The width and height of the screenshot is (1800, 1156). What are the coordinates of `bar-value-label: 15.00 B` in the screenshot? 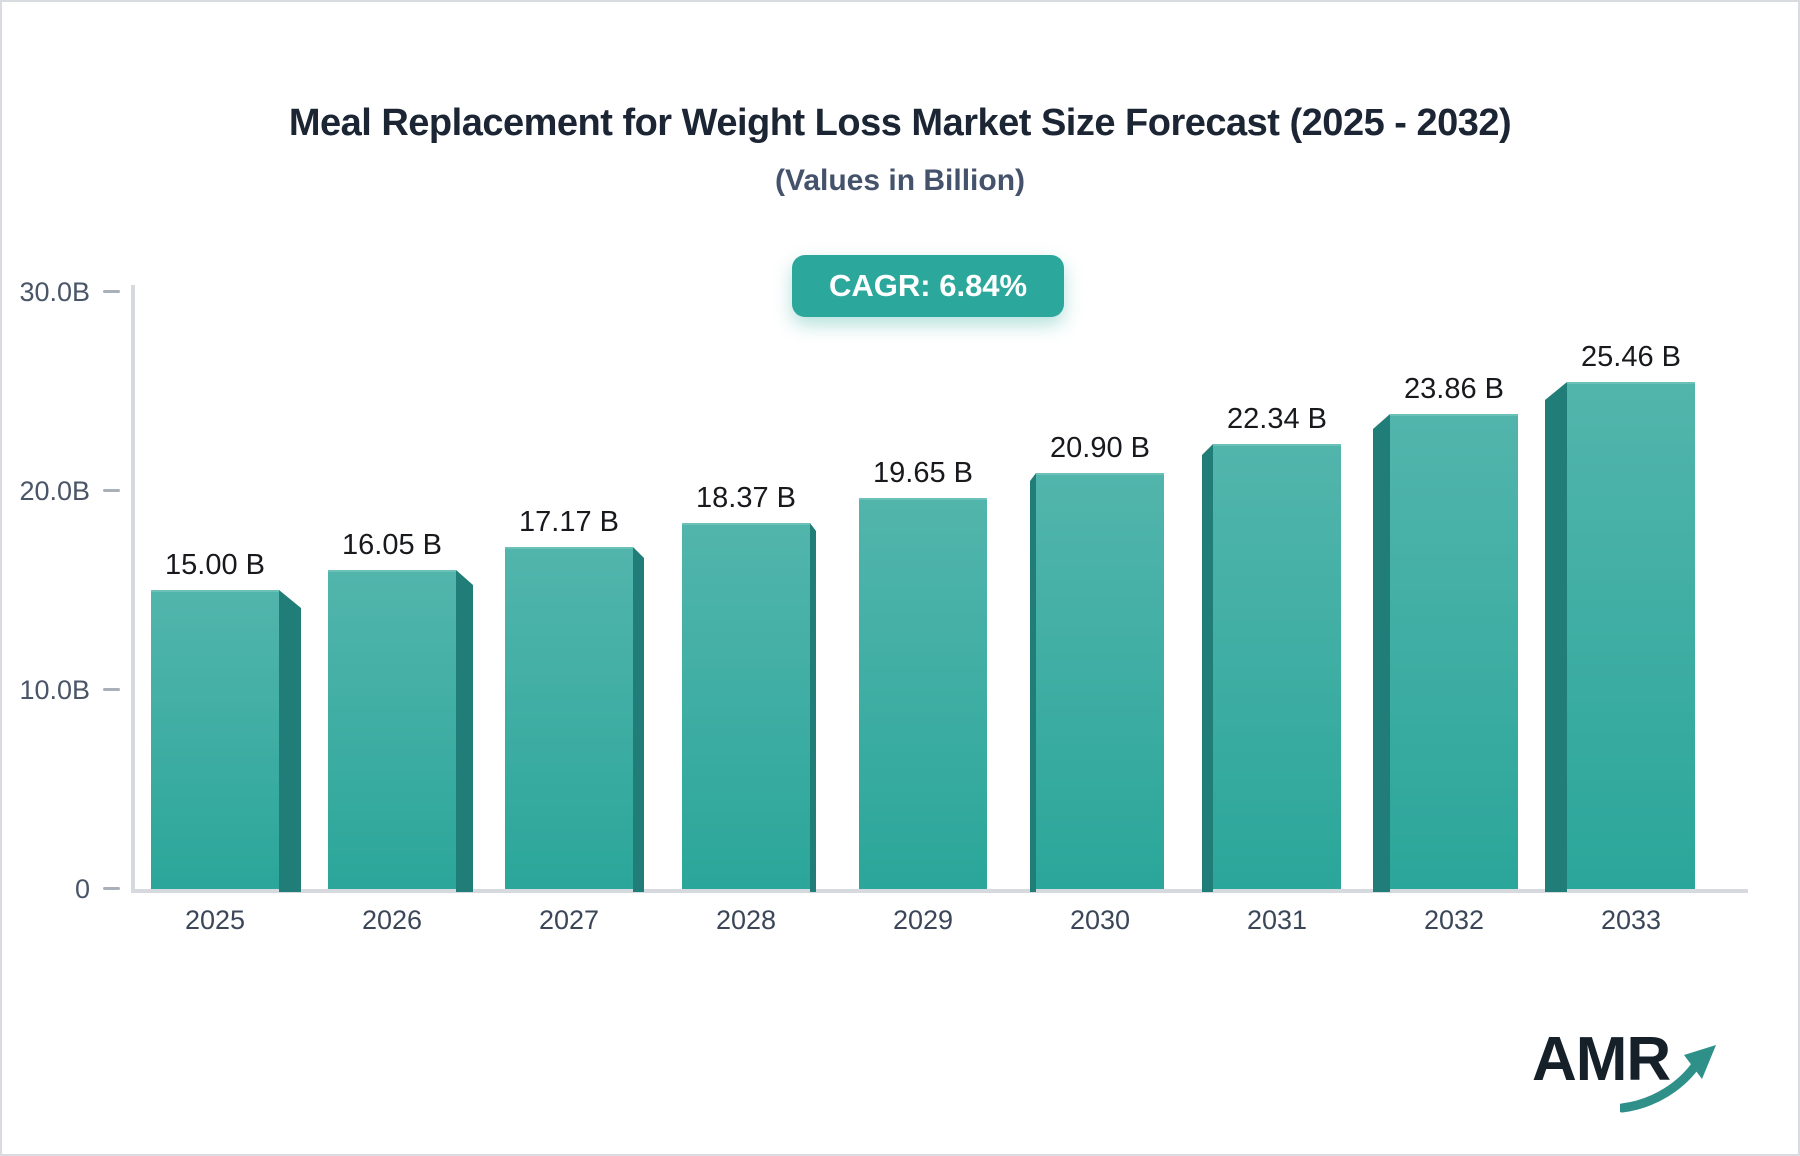 It's located at (215, 565).